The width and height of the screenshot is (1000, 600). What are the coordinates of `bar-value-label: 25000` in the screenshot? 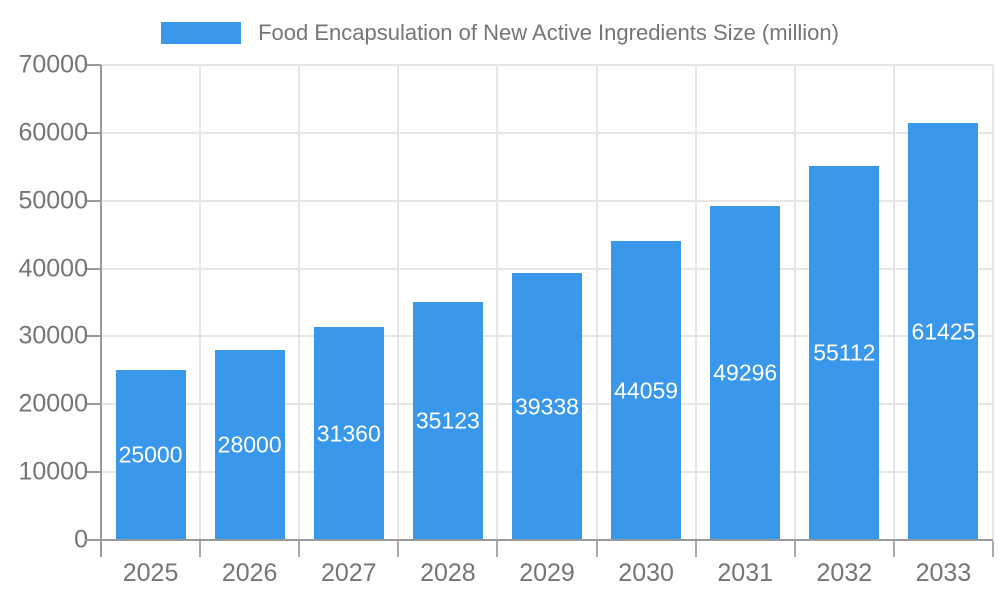 It's located at (150, 454).